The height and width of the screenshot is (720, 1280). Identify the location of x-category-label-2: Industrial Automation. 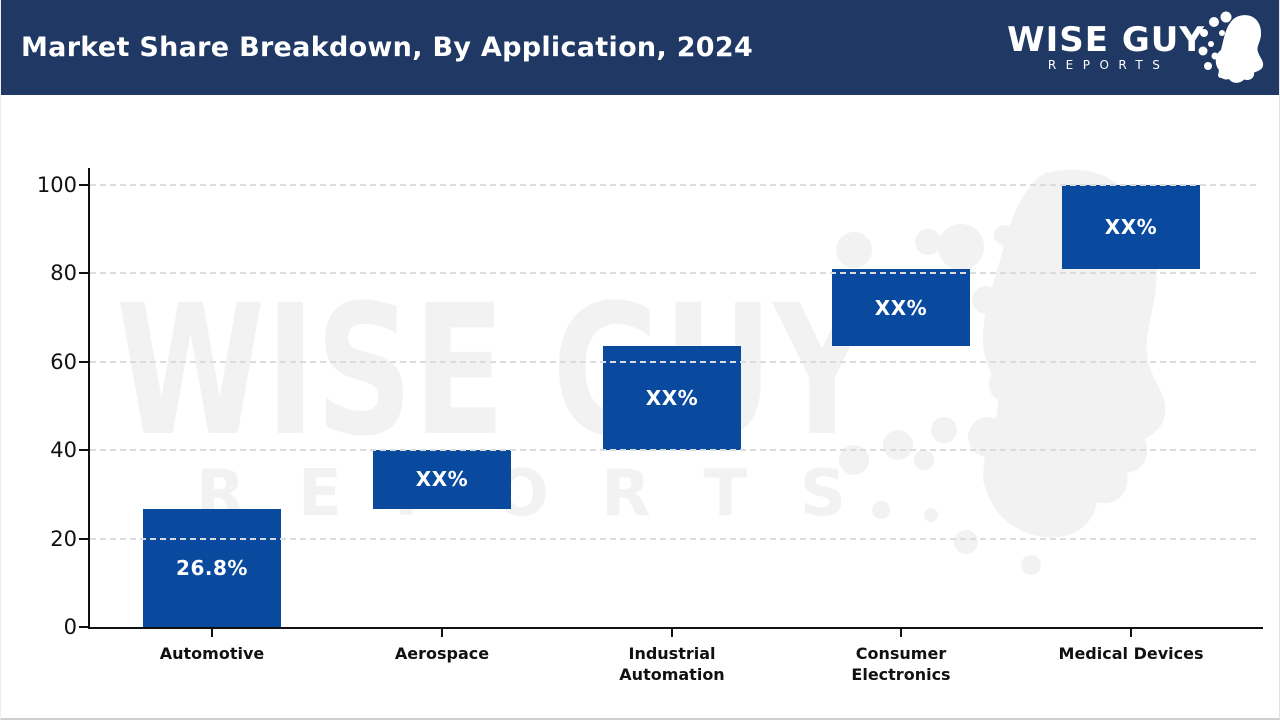
(672, 664).